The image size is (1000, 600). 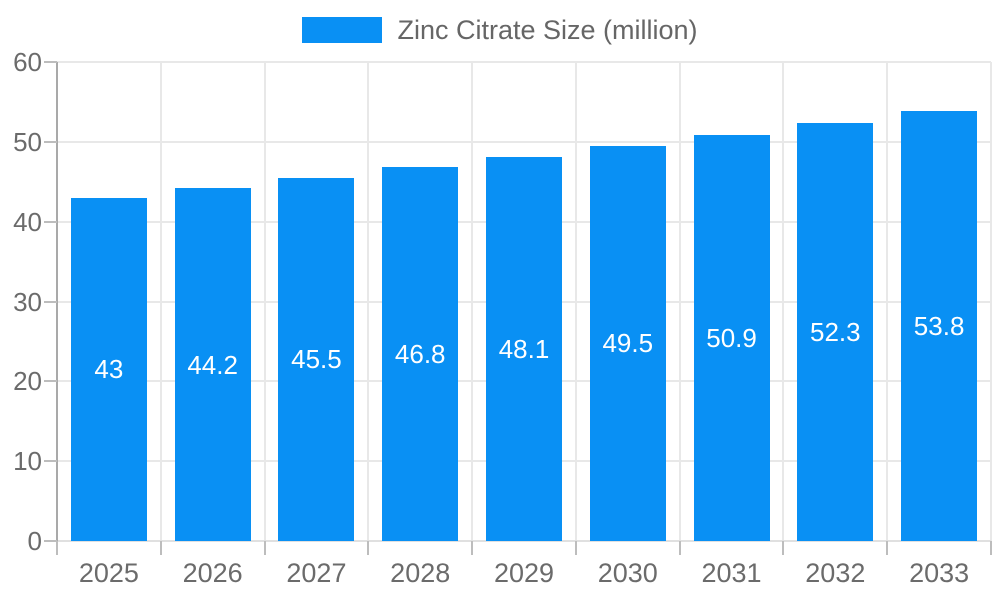 I want to click on x-axis-tick-label: 2031, so click(x=731, y=573).